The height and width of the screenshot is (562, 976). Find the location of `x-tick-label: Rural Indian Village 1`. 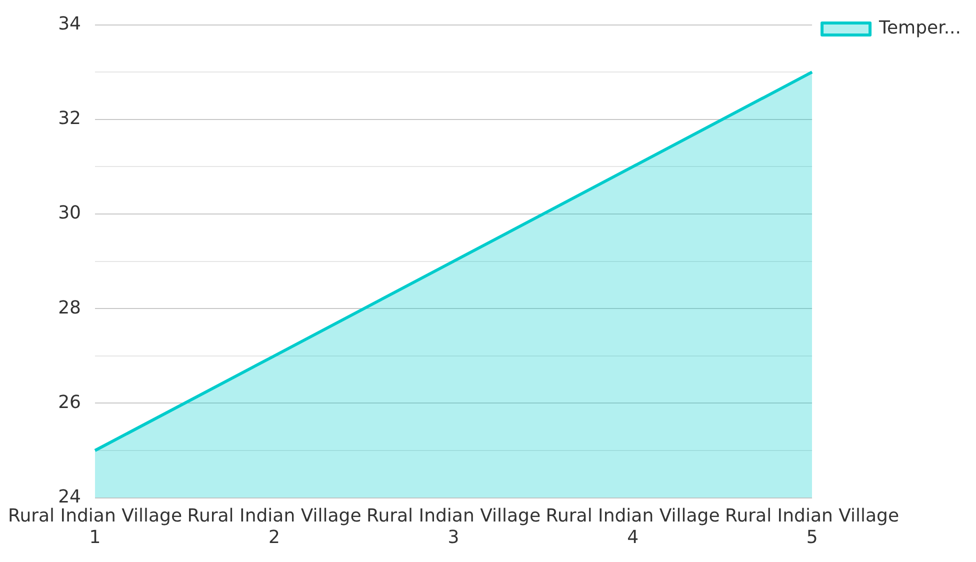

x-tick-label: Rural Indian Village 1 is located at coordinates (95, 526).